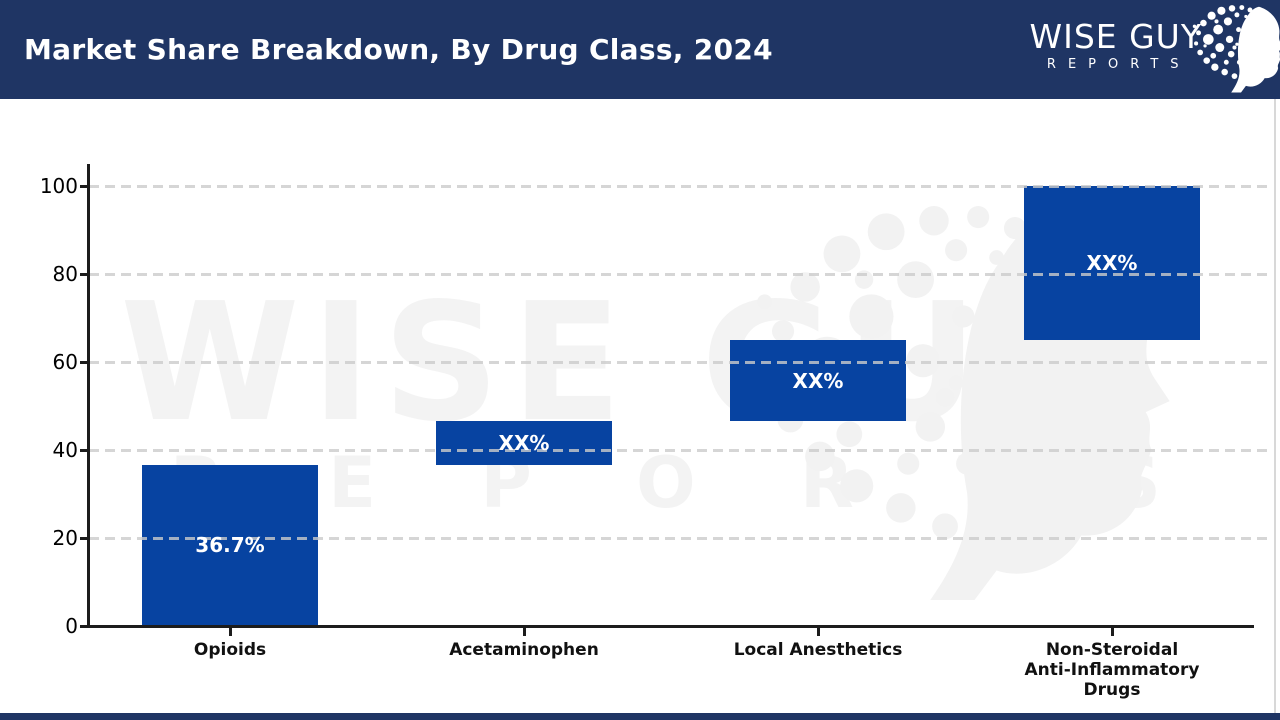  What do you see at coordinates (1275, 406) in the screenshot?
I see `plot-right-border` at bounding box center [1275, 406].